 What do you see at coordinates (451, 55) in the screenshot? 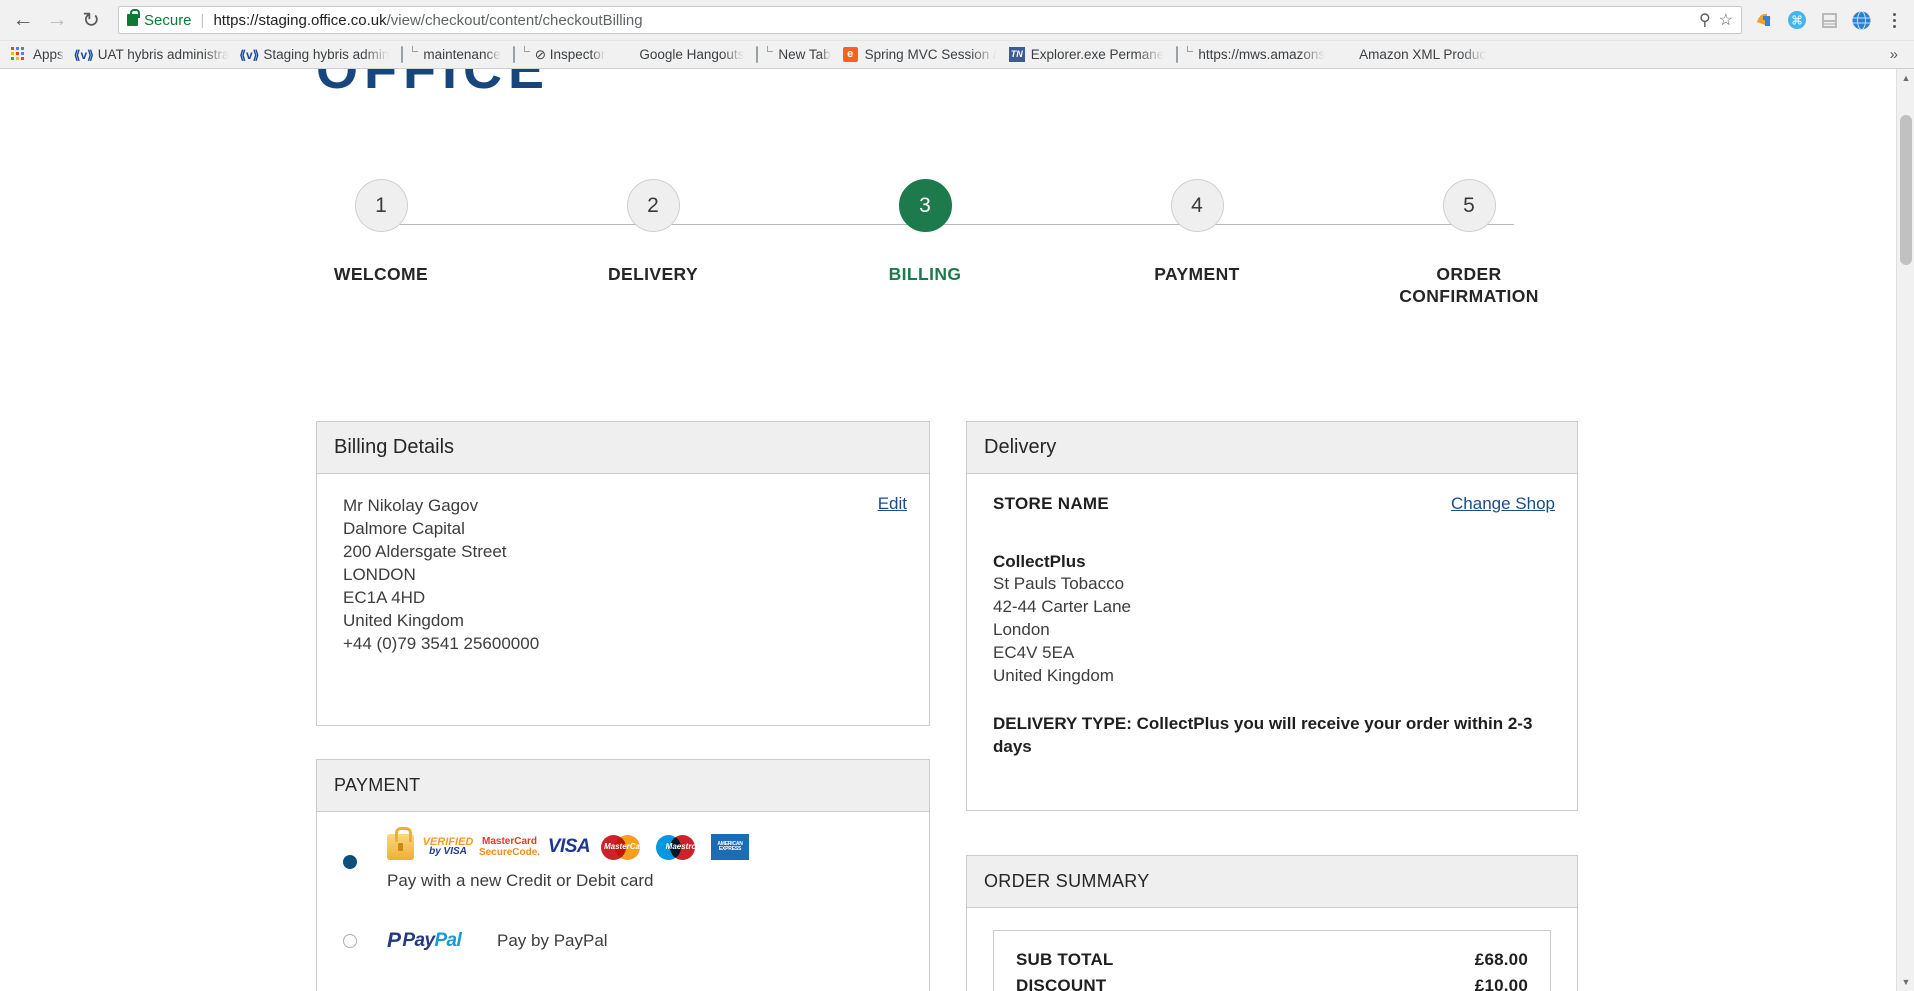
I see `bookmark-maintenance: maintenance` at bounding box center [451, 55].